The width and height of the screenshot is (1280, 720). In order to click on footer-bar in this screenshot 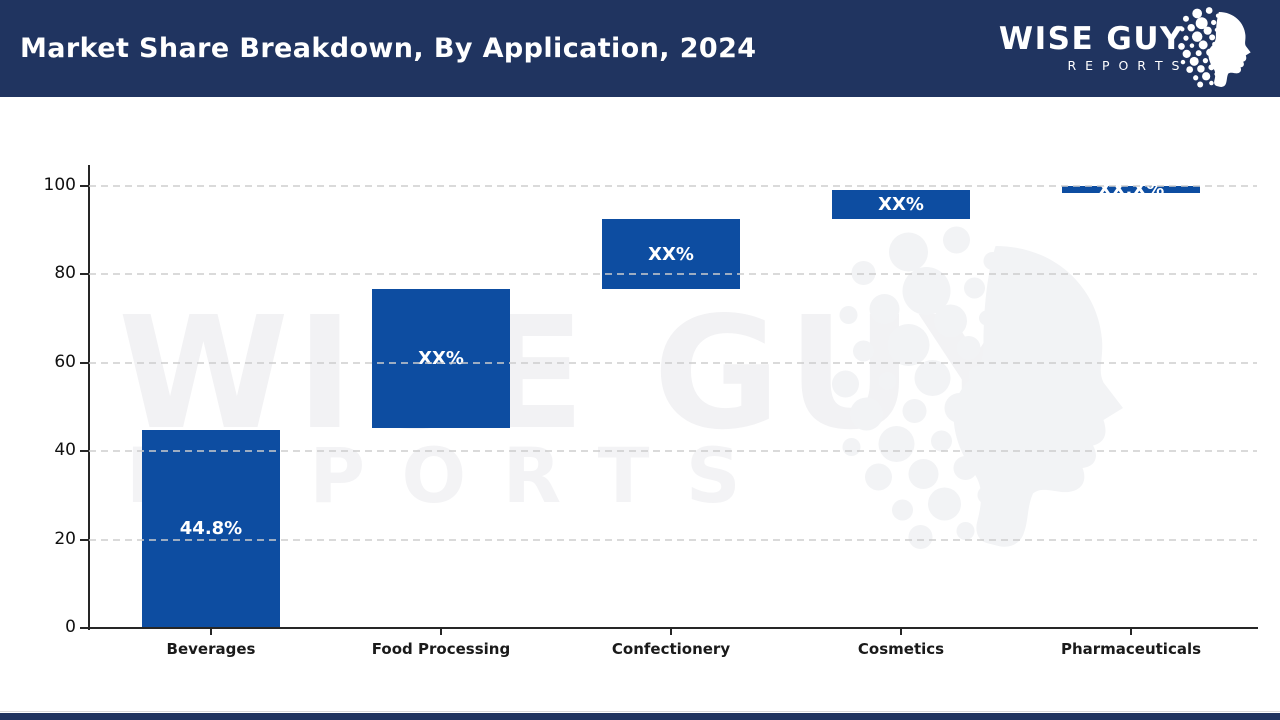, I will do `click(640, 716)`.